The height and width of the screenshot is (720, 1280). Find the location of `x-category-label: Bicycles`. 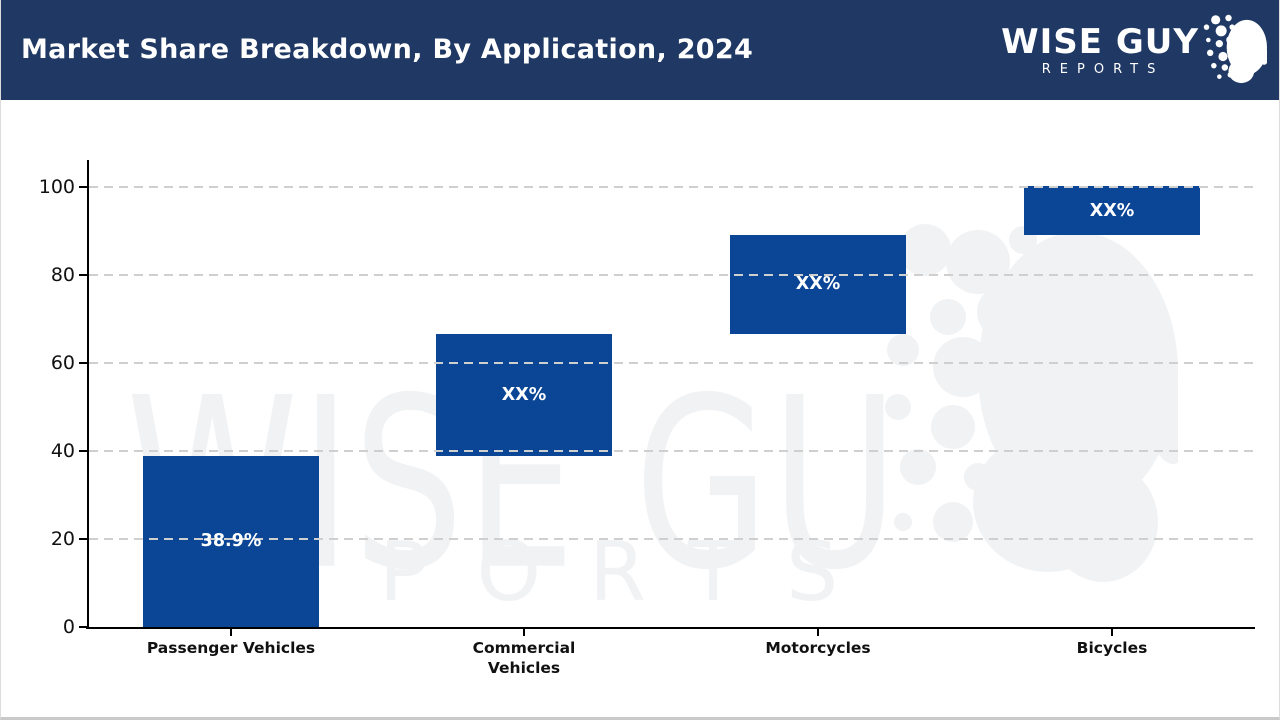

x-category-label: Bicycles is located at coordinates (1112, 648).